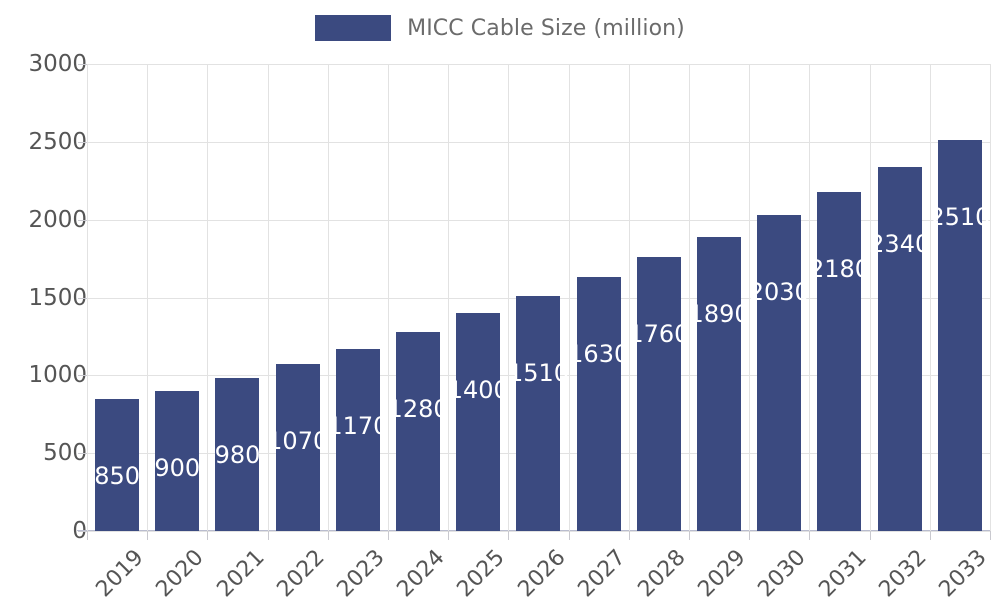 Image resolution: width=1000 pixels, height=600 pixels. Describe the element at coordinates (418, 297) in the screenshot. I see `bar-slot: 1280` at that location.